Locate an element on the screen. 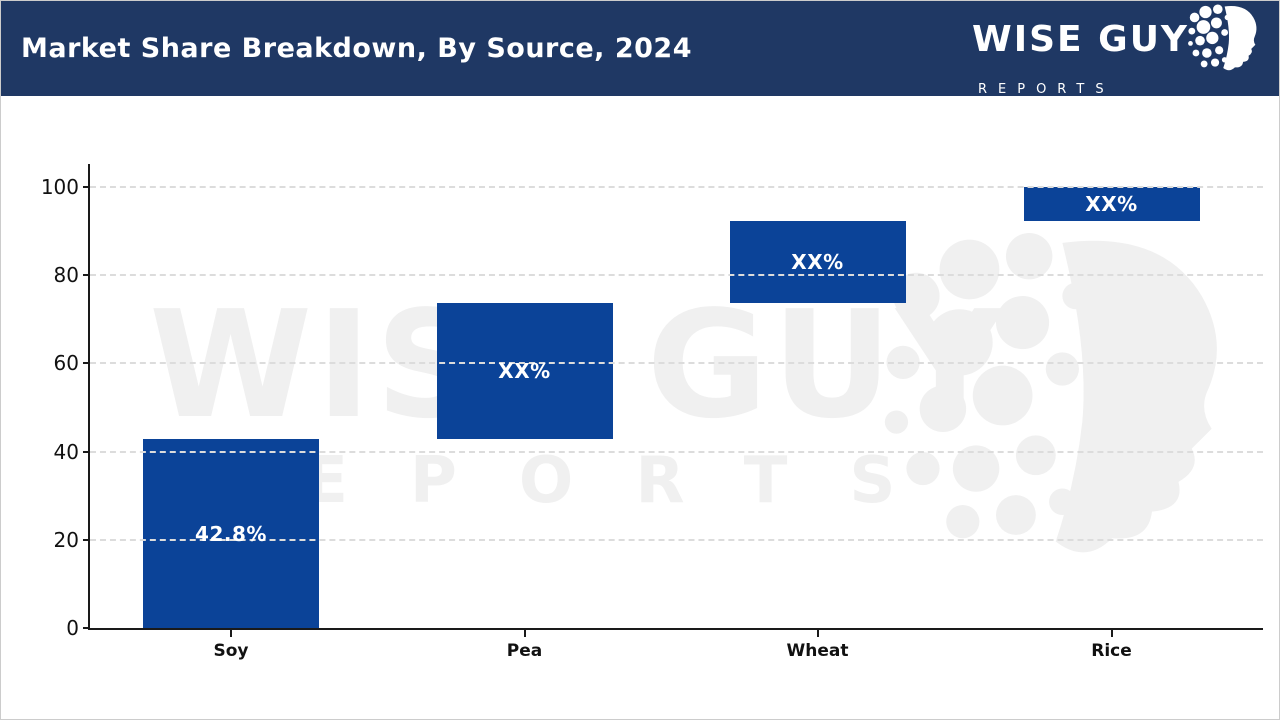 This screenshot has width=1280, height=720. bar-label-wheat: XX% is located at coordinates (817, 261).